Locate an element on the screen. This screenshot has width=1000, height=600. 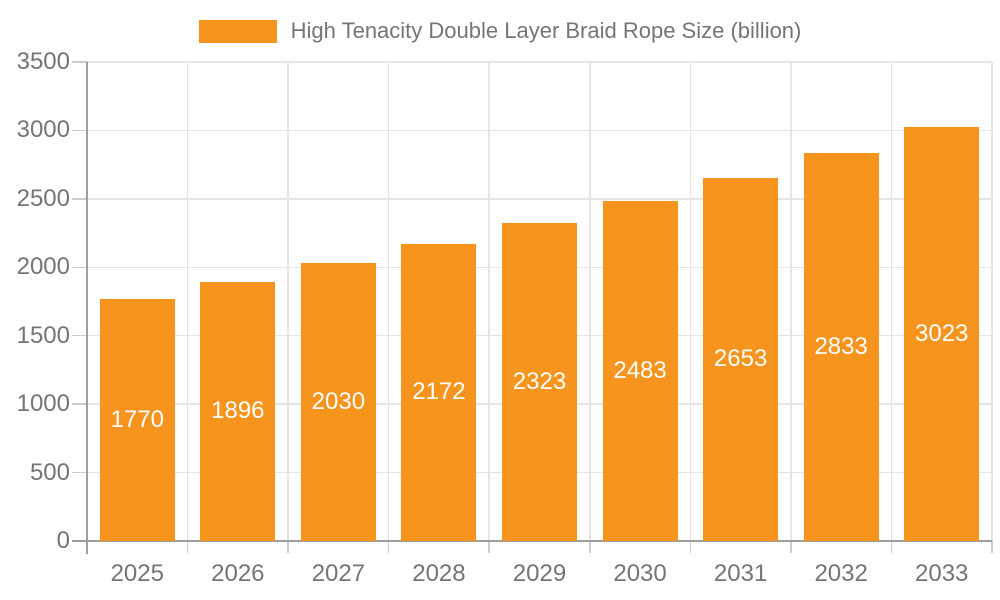
bar: 3023 is located at coordinates (942, 334).